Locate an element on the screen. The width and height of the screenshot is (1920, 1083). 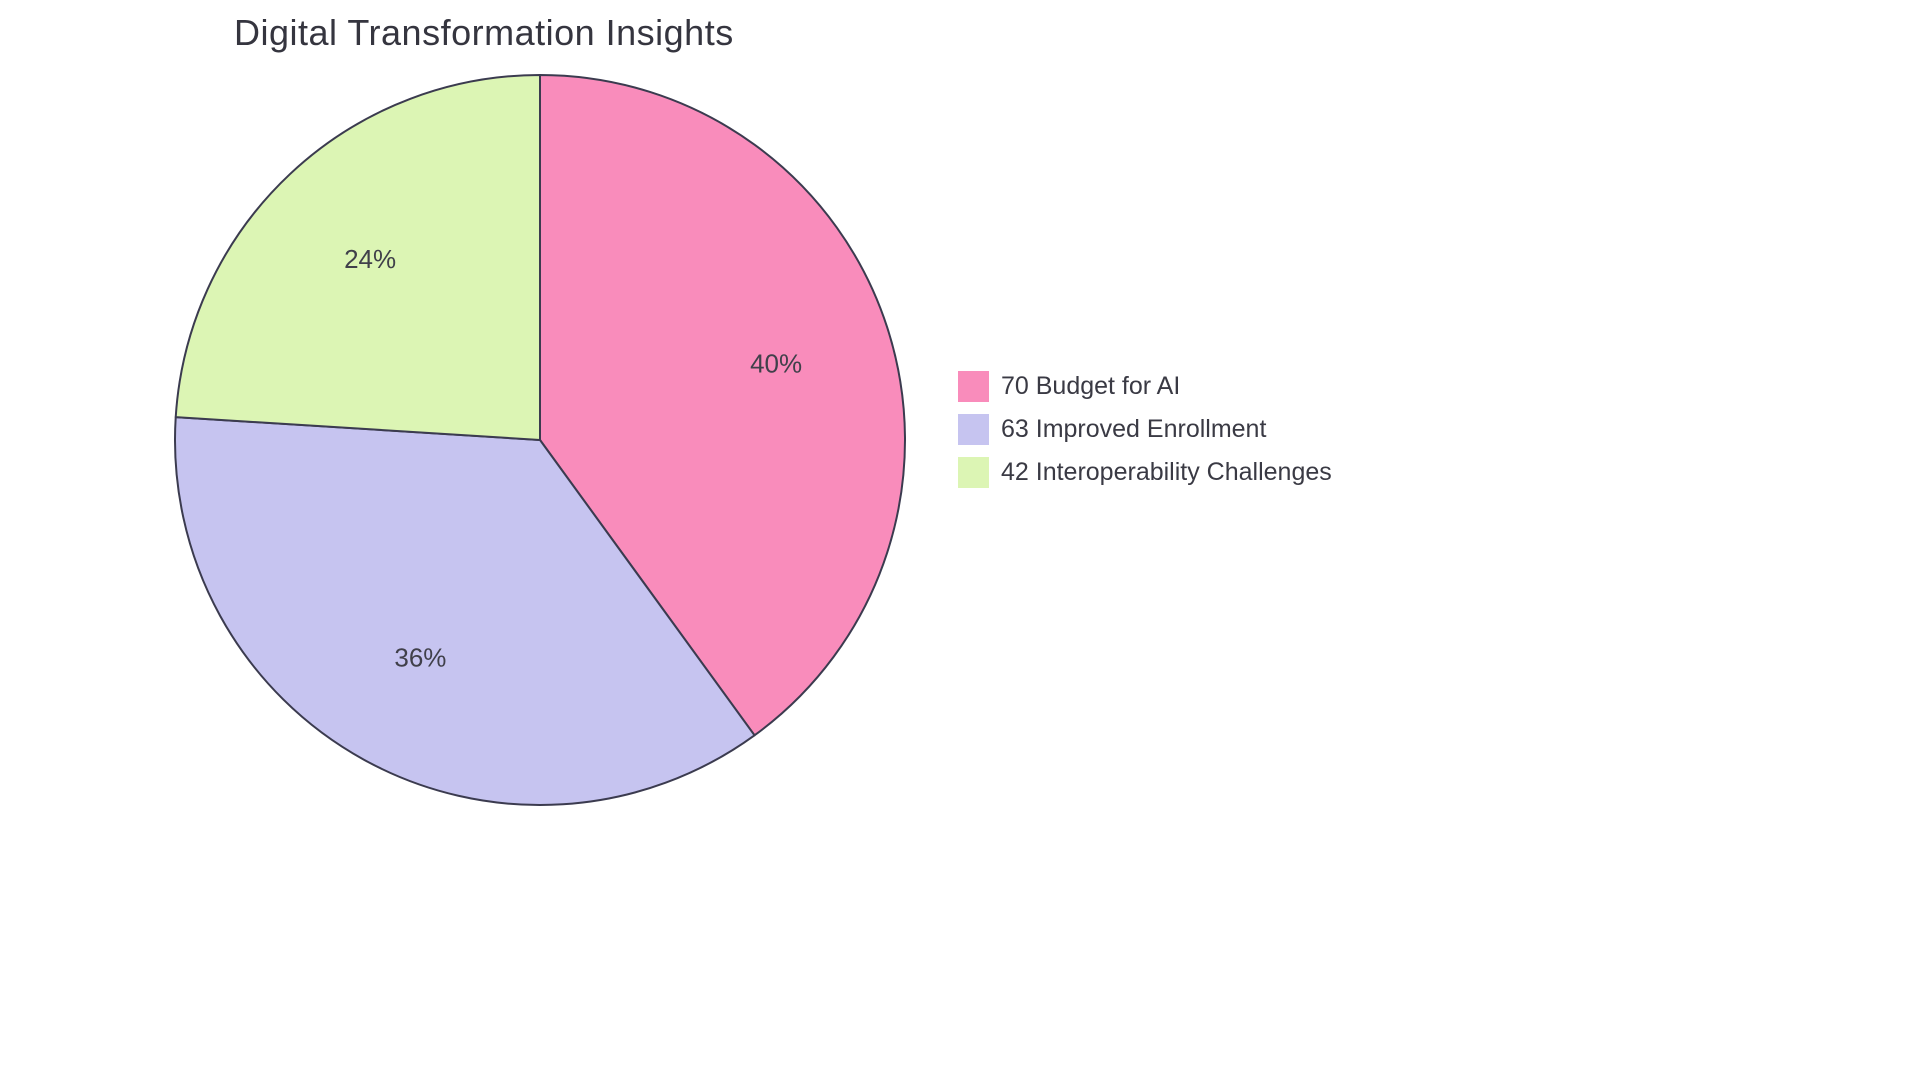
legend-item: 42 Interoperability Challenges is located at coordinates (1145, 472).